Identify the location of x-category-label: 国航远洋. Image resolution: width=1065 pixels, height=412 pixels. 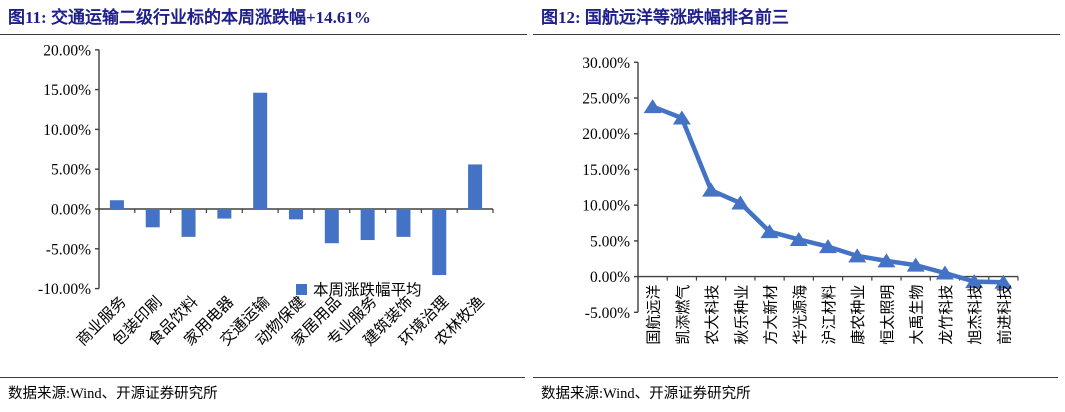
(654, 315).